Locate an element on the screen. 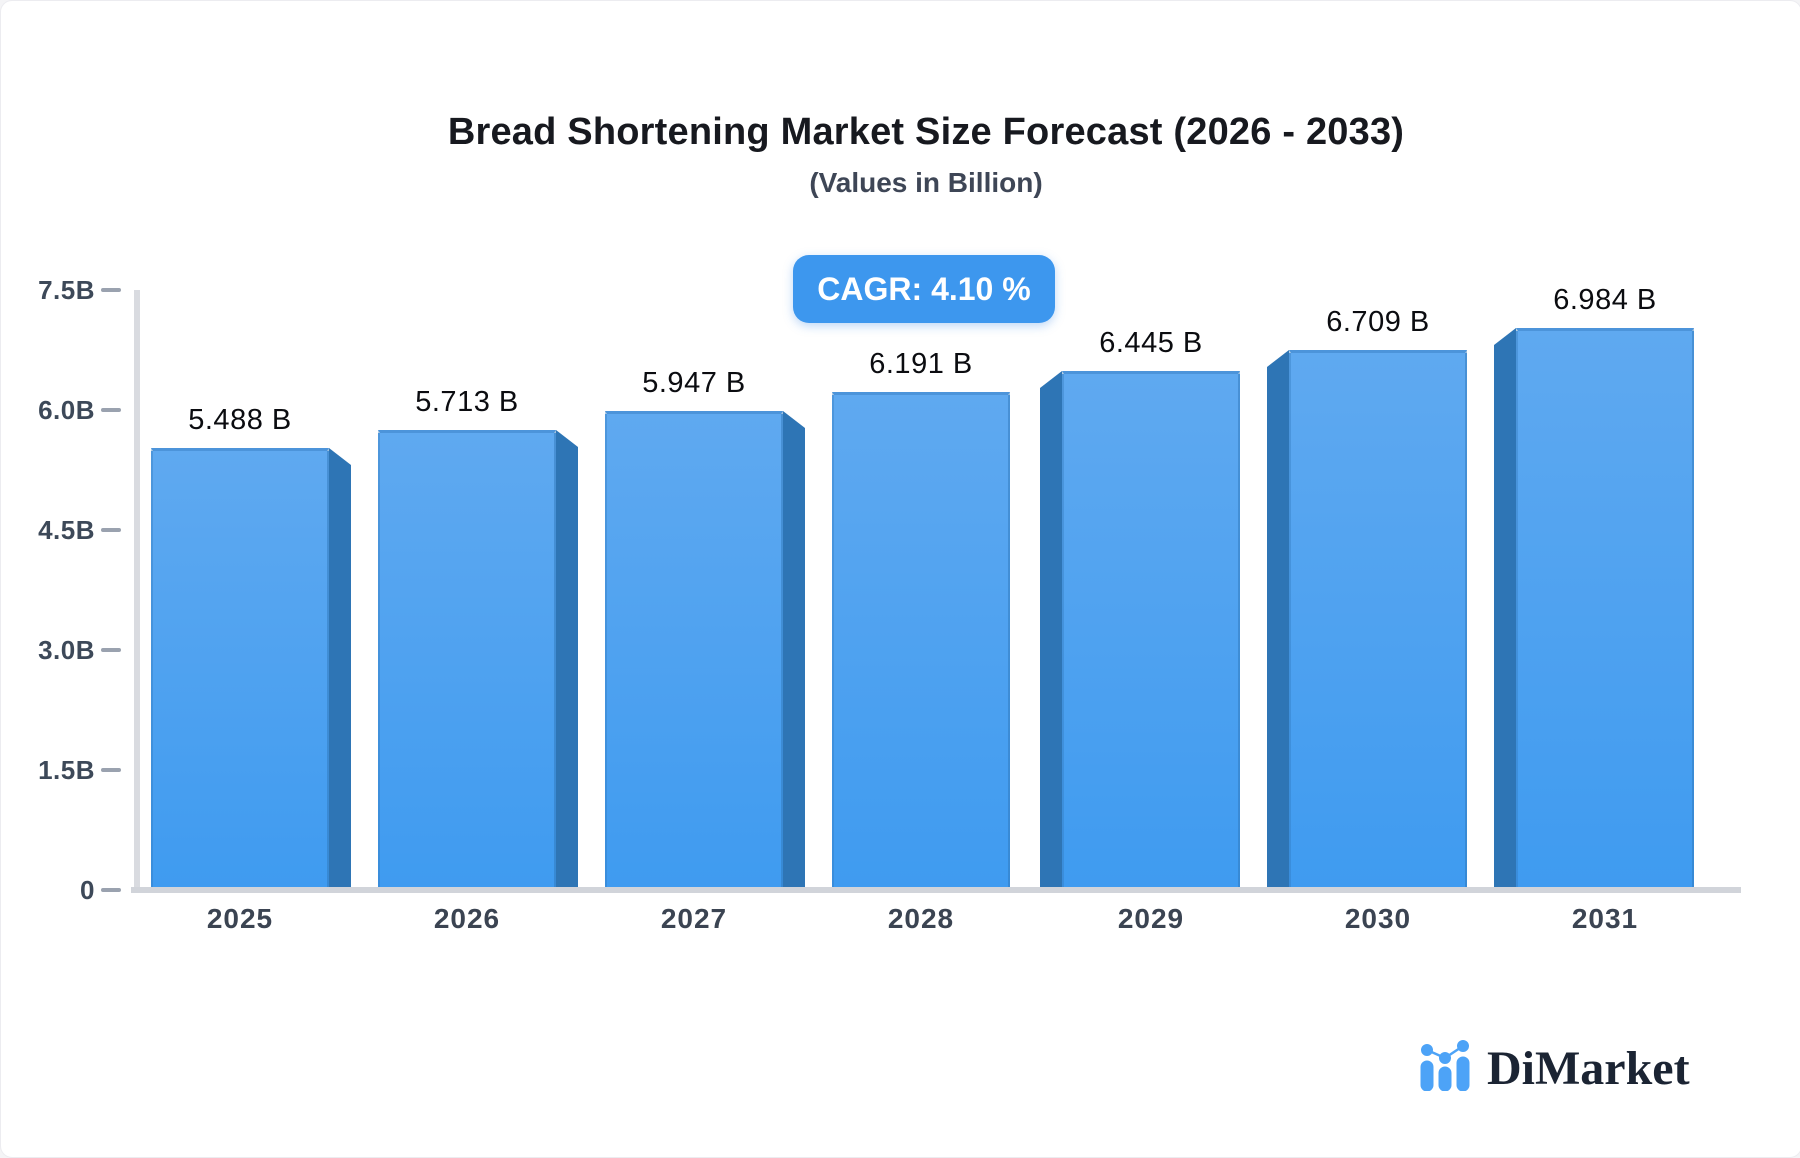  bar-face-2027 is located at coordinates (694, 649).